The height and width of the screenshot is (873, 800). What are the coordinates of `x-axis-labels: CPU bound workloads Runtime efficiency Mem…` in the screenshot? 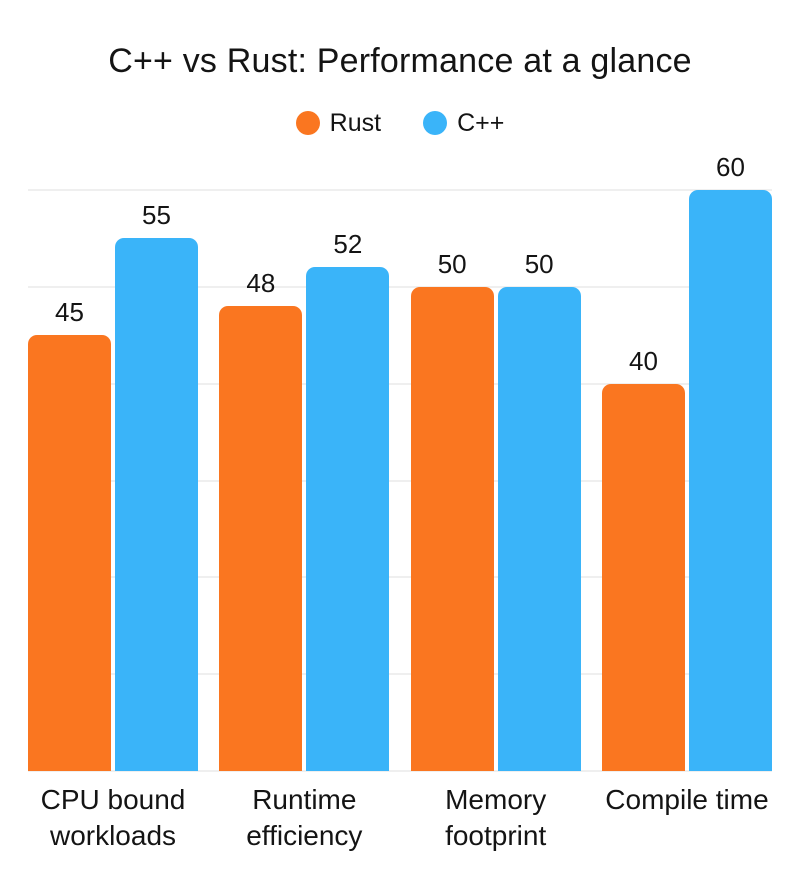 It's located at (400, 818).